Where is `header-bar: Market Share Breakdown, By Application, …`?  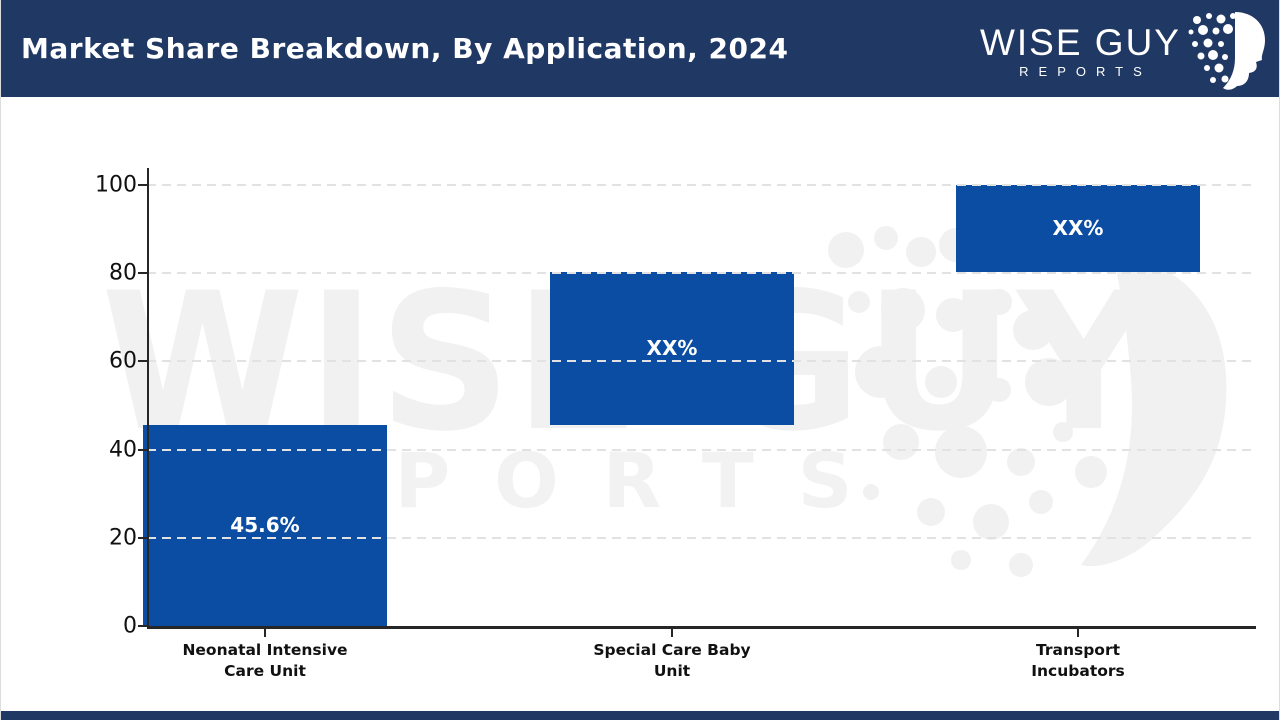
header-bar: Market Share Breakdown, By Application, … is located at coordinates (640, 48).